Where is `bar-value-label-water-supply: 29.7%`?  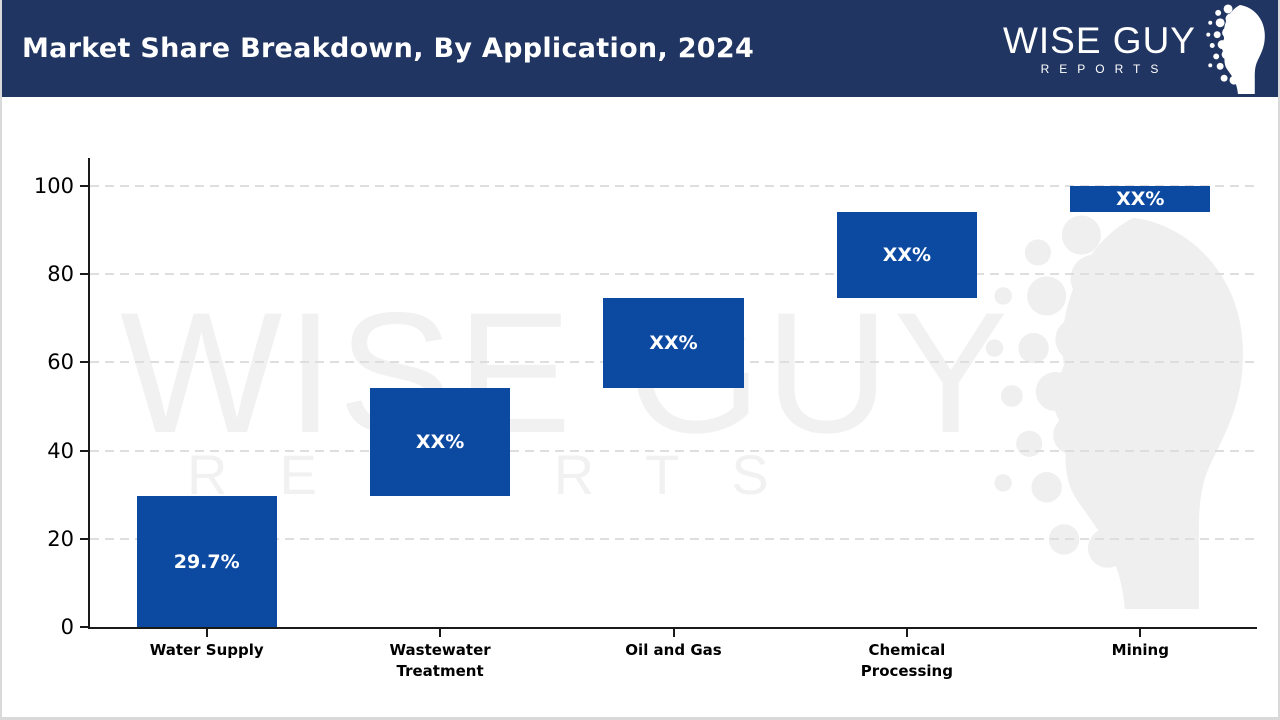 bar-value-label-water-supply: 29.7% is located at coordinates (206, 561).